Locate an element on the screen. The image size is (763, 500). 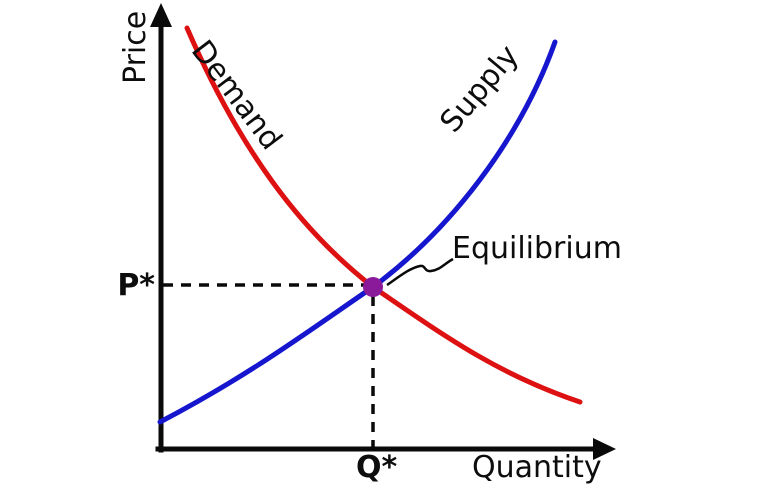
y-axis-arrow-icon is located at coordinates (161, 15).